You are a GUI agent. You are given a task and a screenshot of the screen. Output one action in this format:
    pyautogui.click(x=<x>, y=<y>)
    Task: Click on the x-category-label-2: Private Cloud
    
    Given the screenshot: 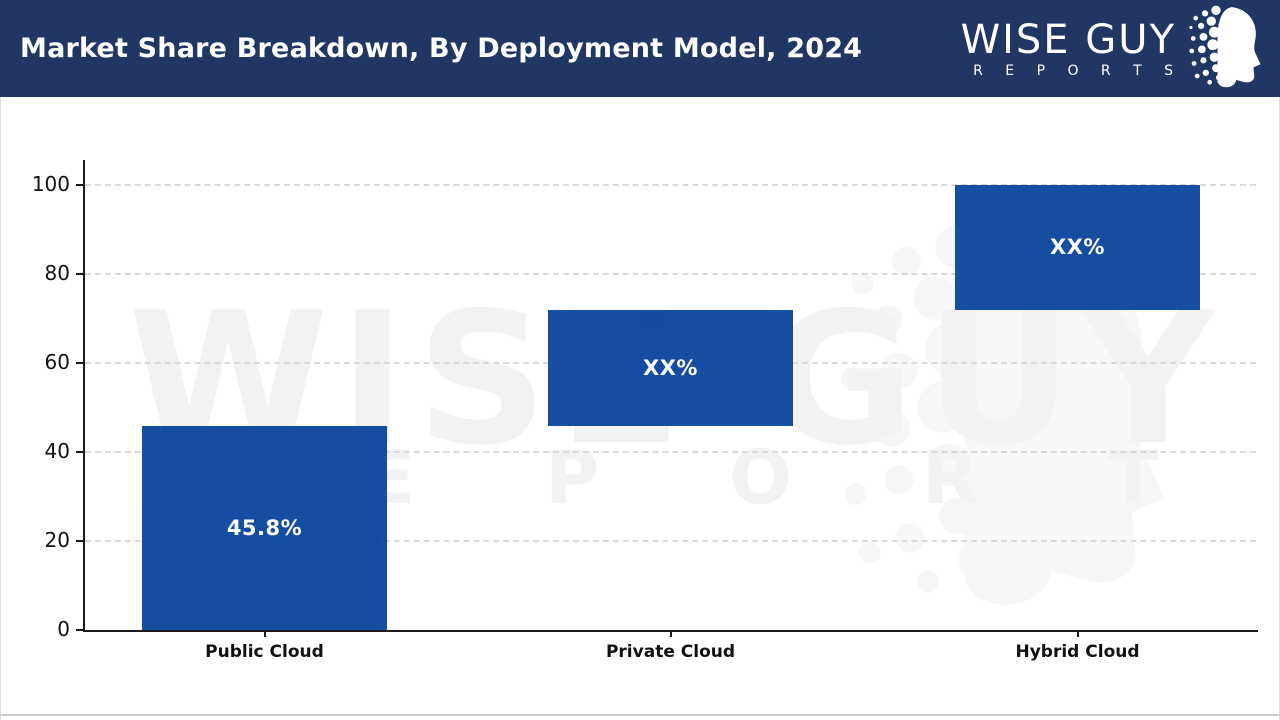 What is the action you would take?
    pyautogui.click(x=670, y=652)
    